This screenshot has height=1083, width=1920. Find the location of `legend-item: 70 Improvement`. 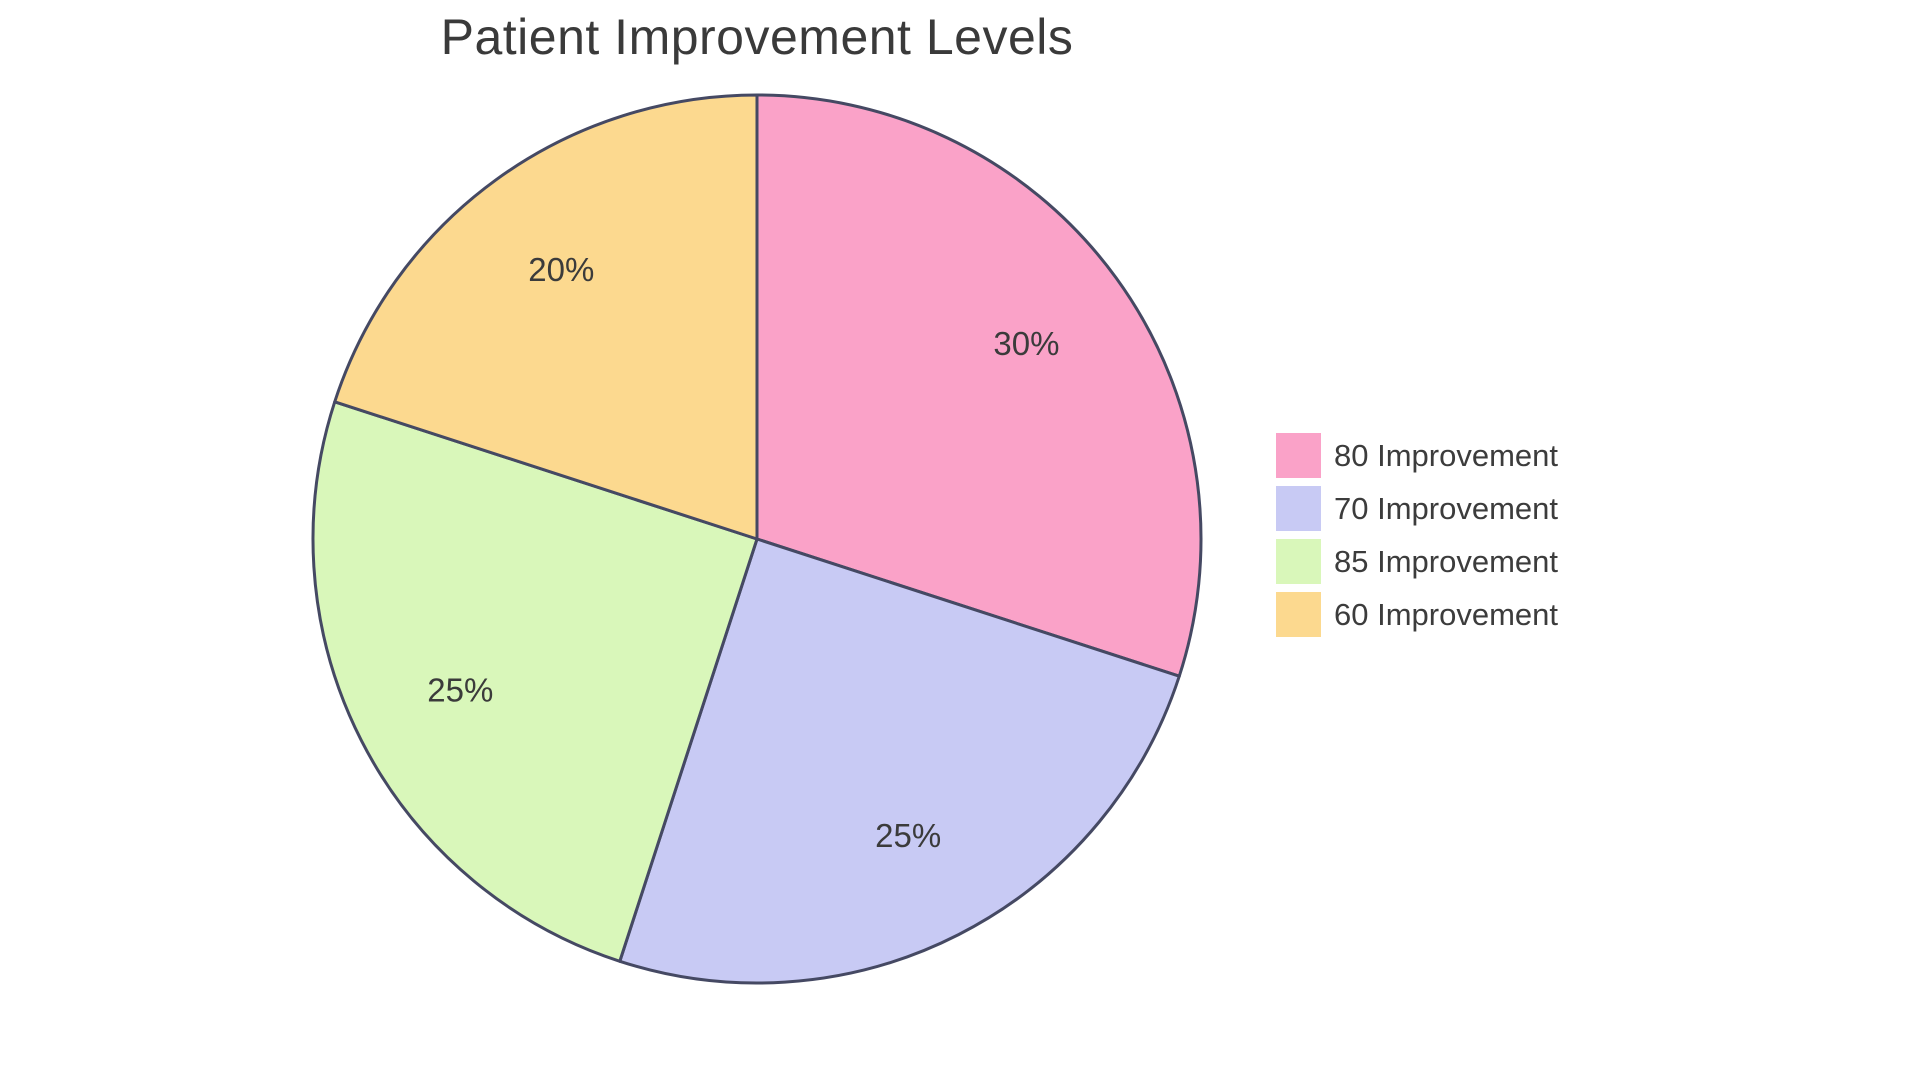

legend-item: 70 Improvement is located at coordinates (1417, 508).